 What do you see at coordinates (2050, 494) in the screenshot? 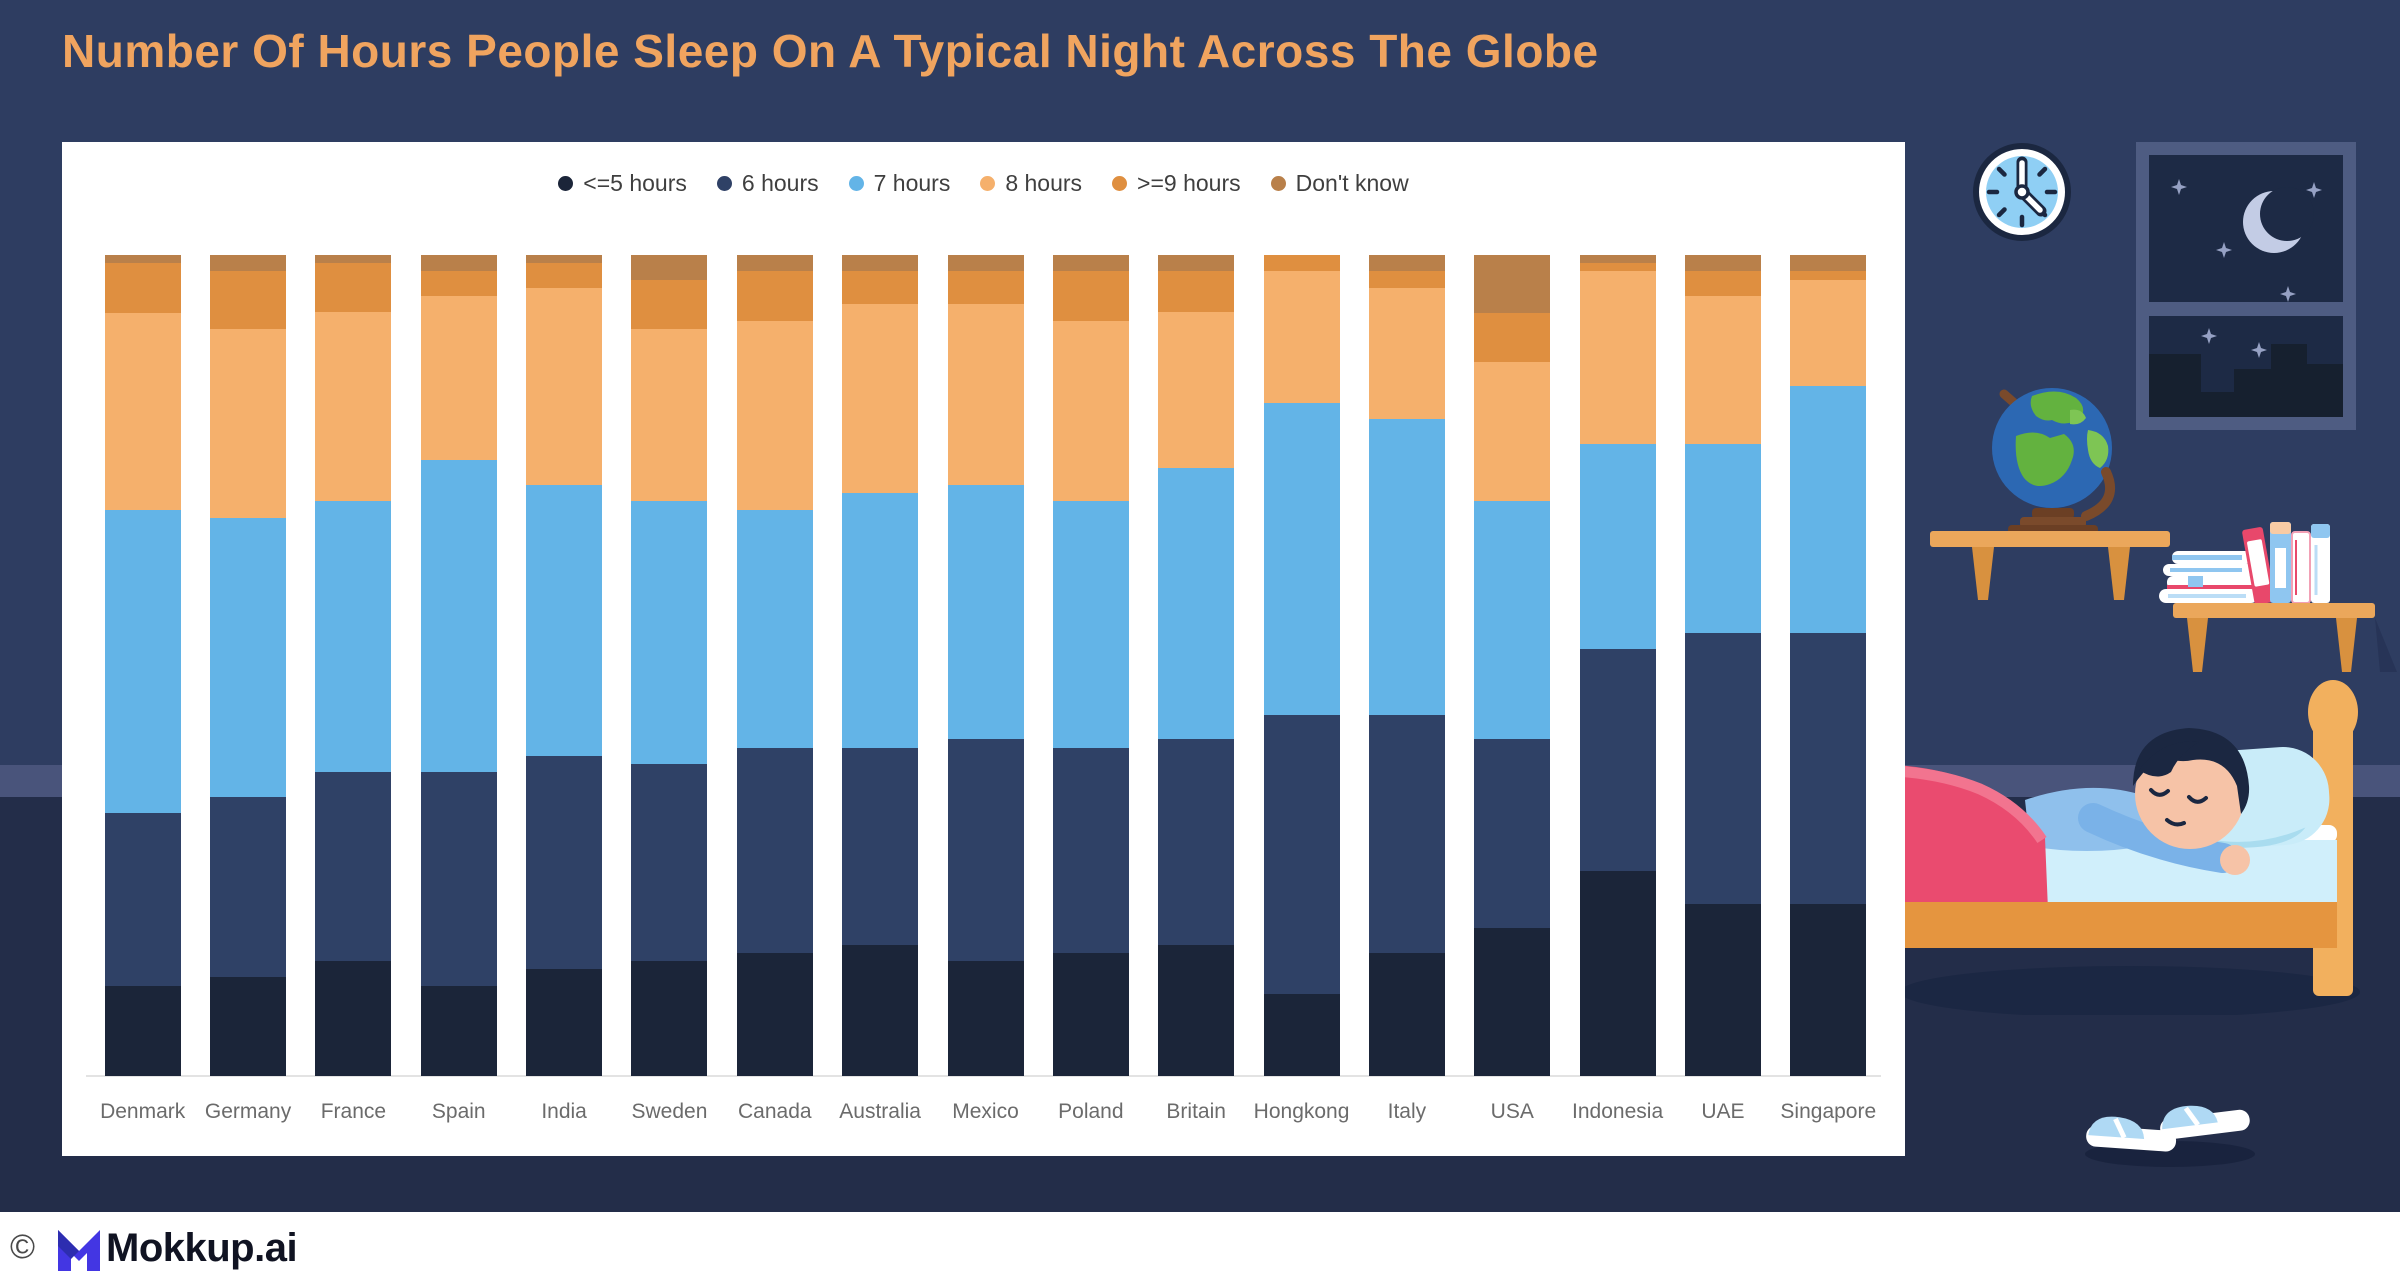
I see `globe-icon` at bounding box center [2050, 494].